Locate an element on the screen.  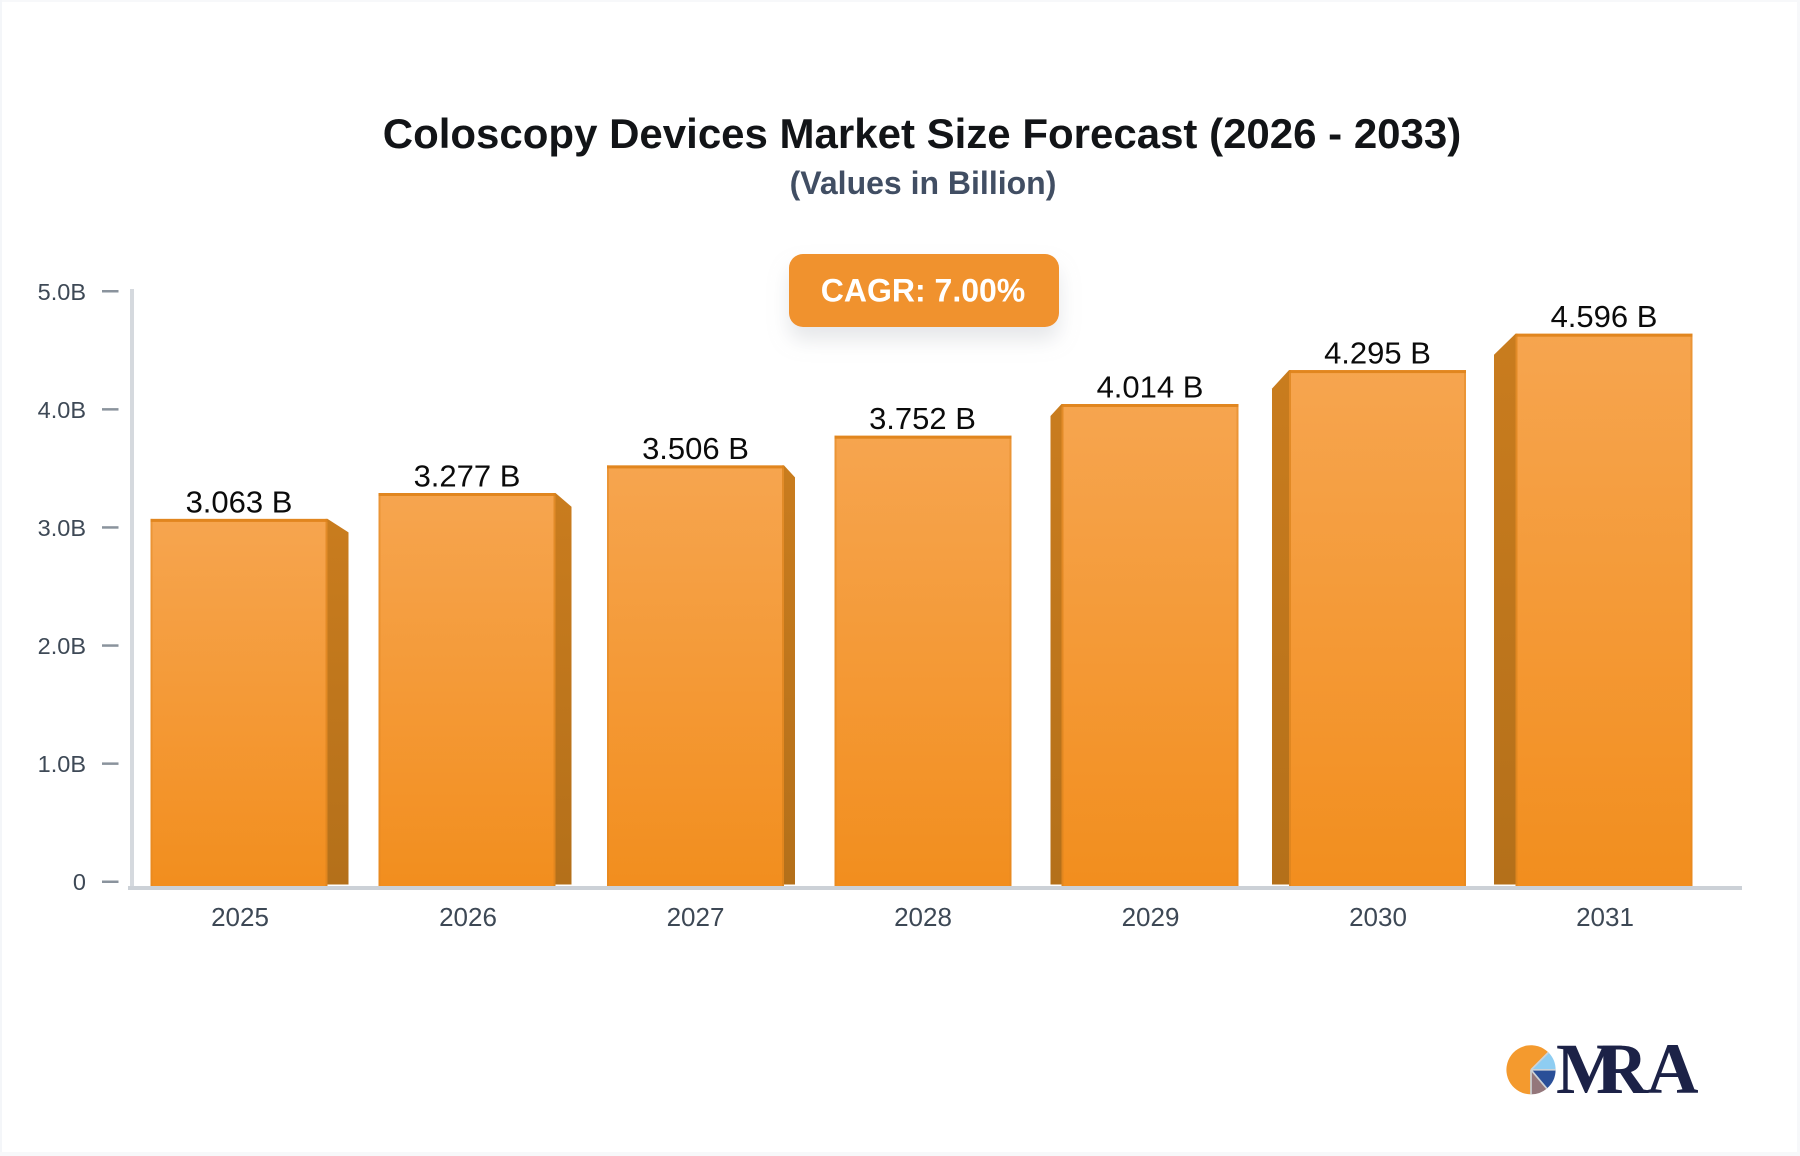
svg-text: (Values in Billion) is located at coordinates (923, 183).